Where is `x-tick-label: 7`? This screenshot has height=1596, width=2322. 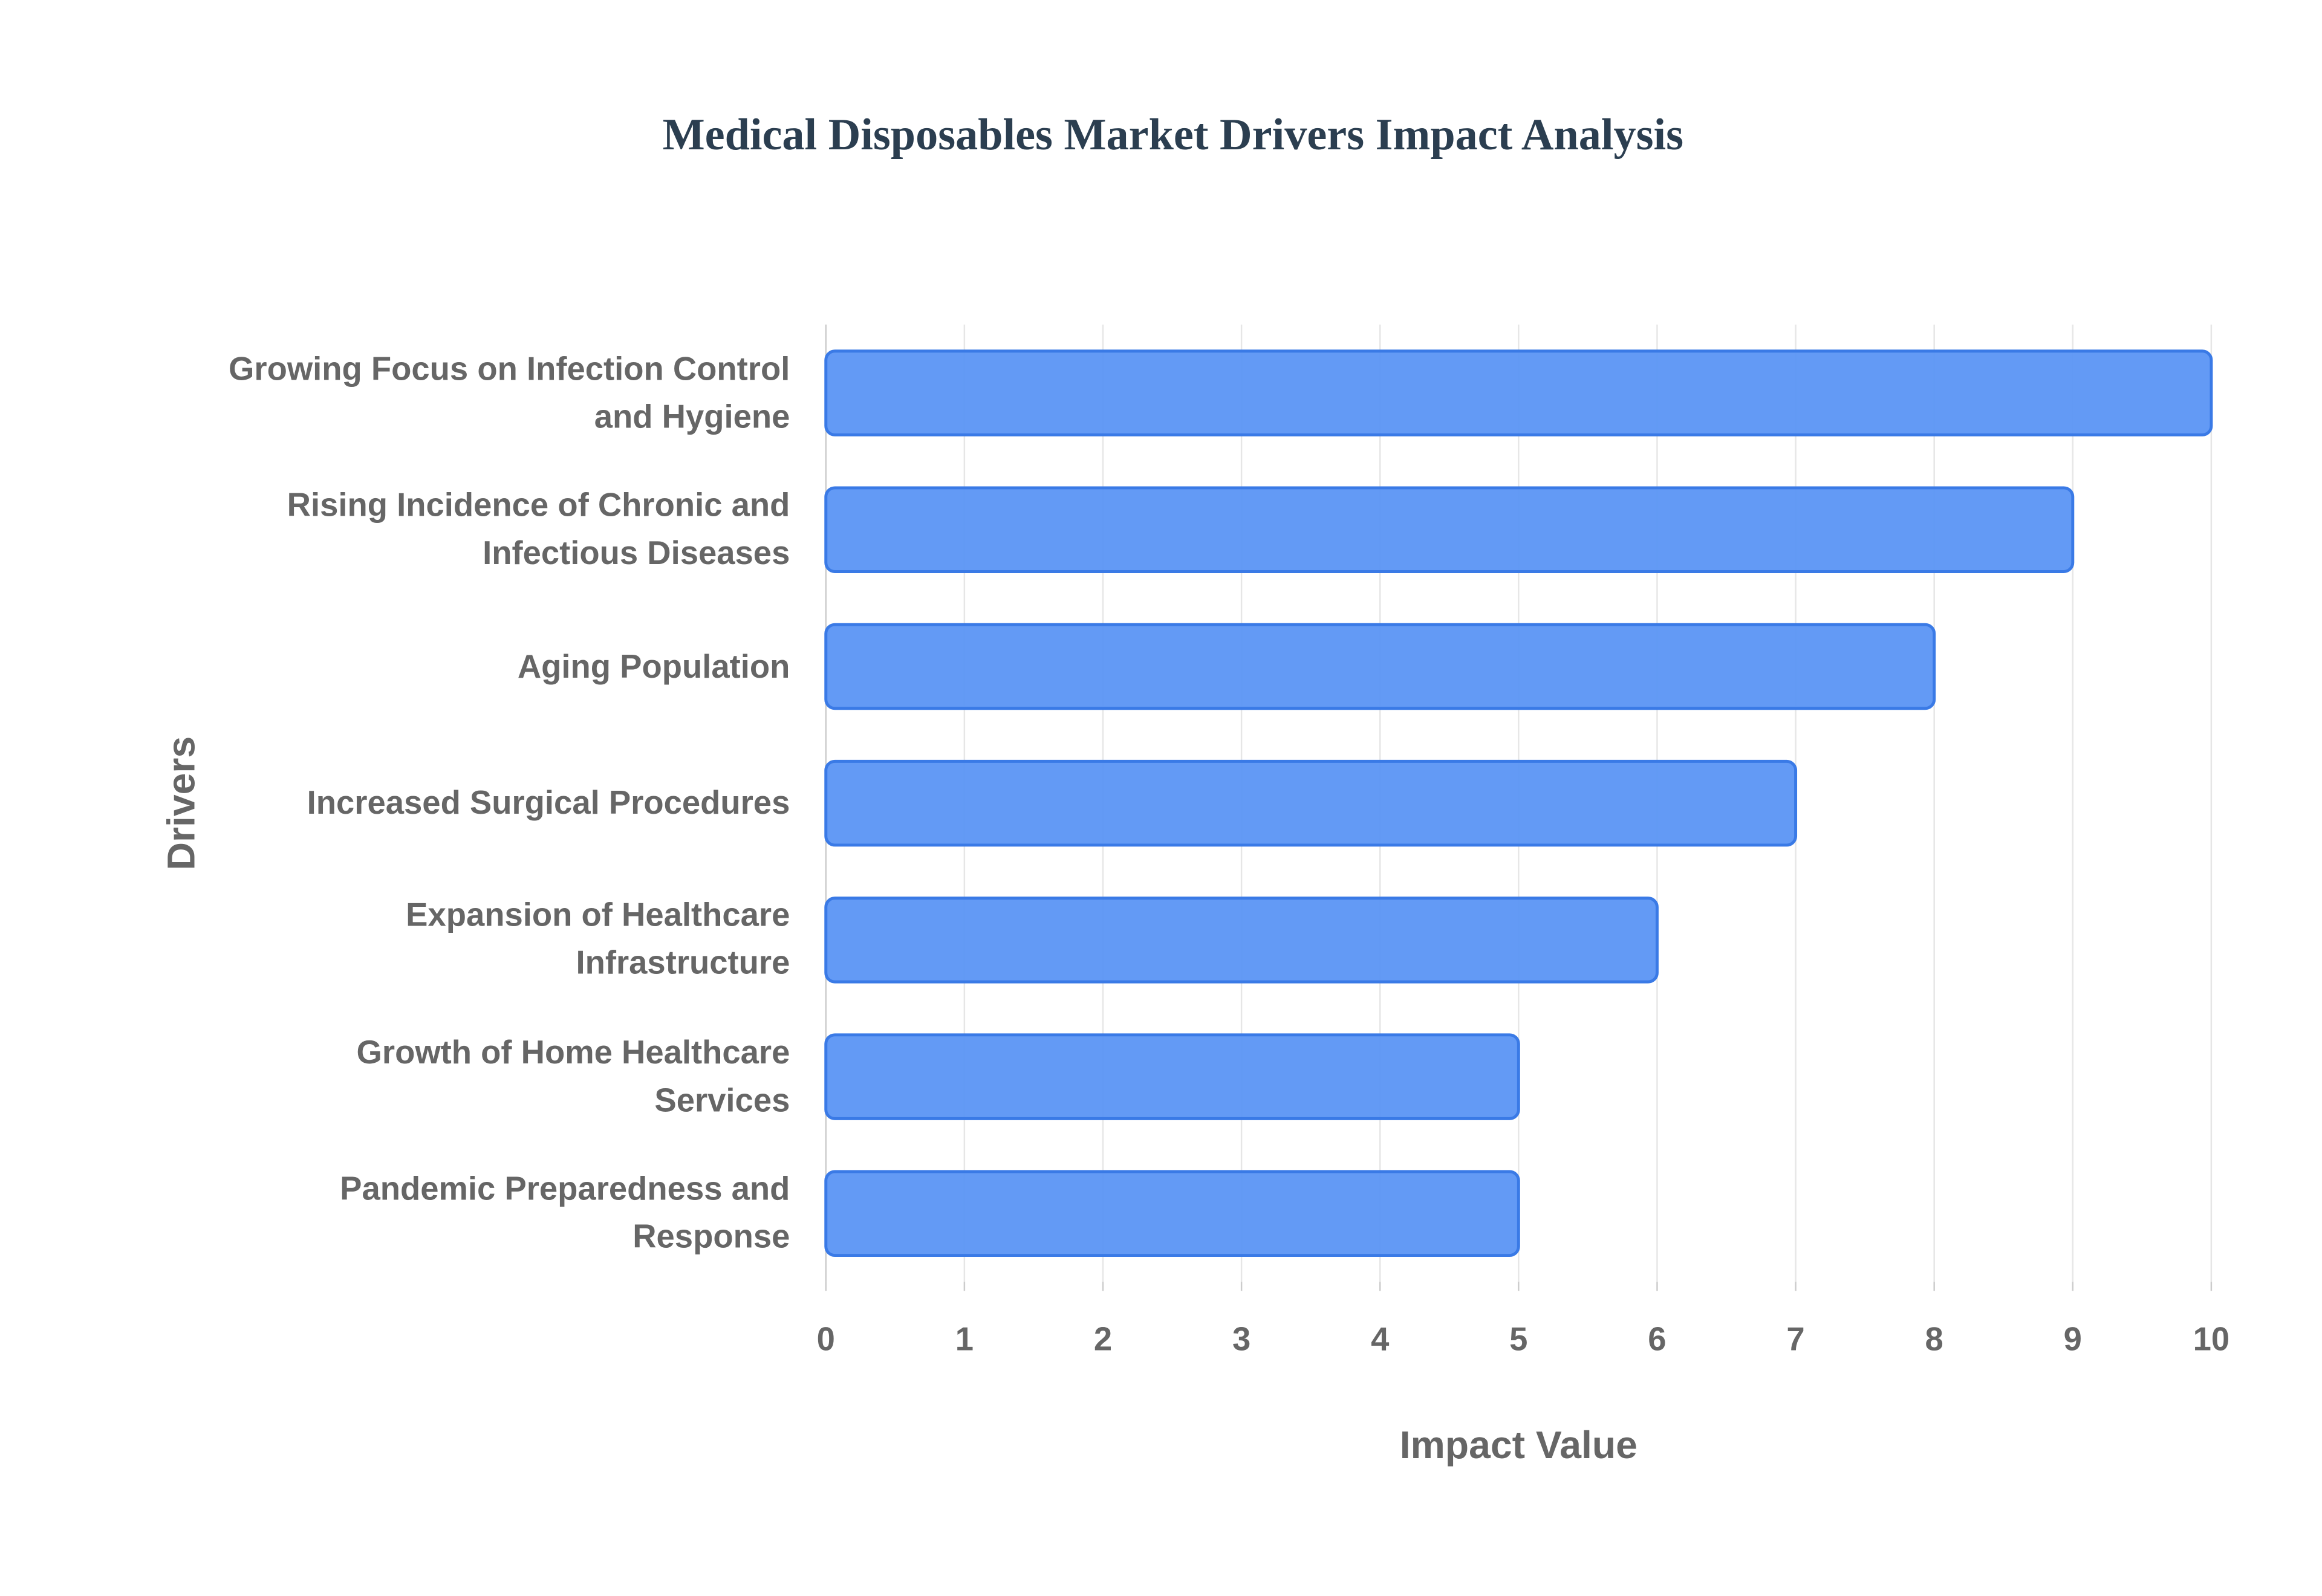 x-tick-label: 7 is located at coordinates (1795, 1339).